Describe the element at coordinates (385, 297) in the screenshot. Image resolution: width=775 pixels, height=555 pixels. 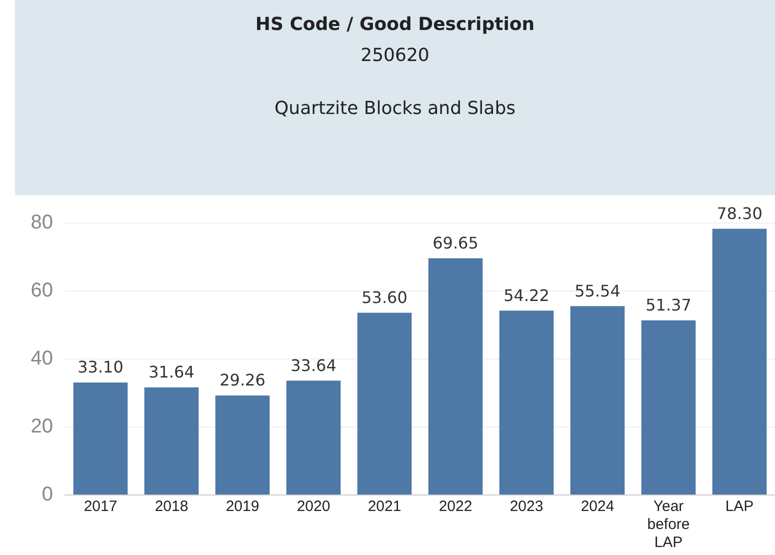
I see `data-label: 53.60` at that location.